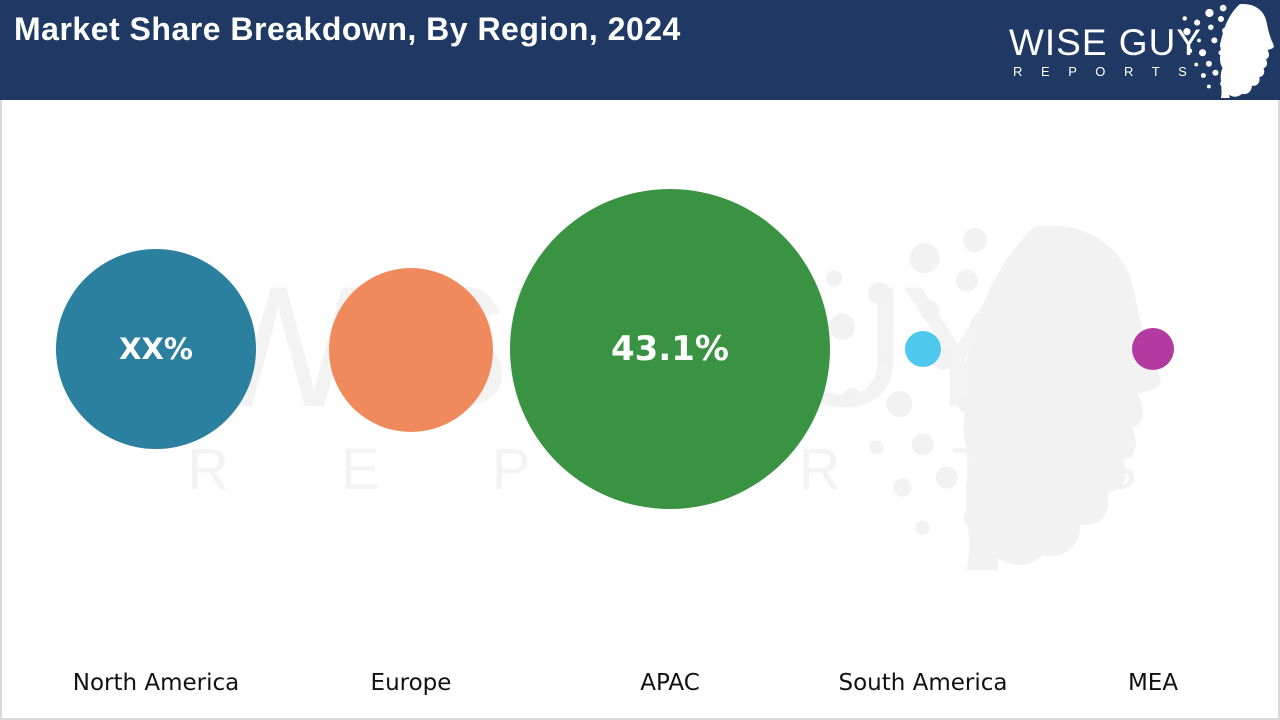  I want to click on bubble-value-label: XX%, so click(156, 349).